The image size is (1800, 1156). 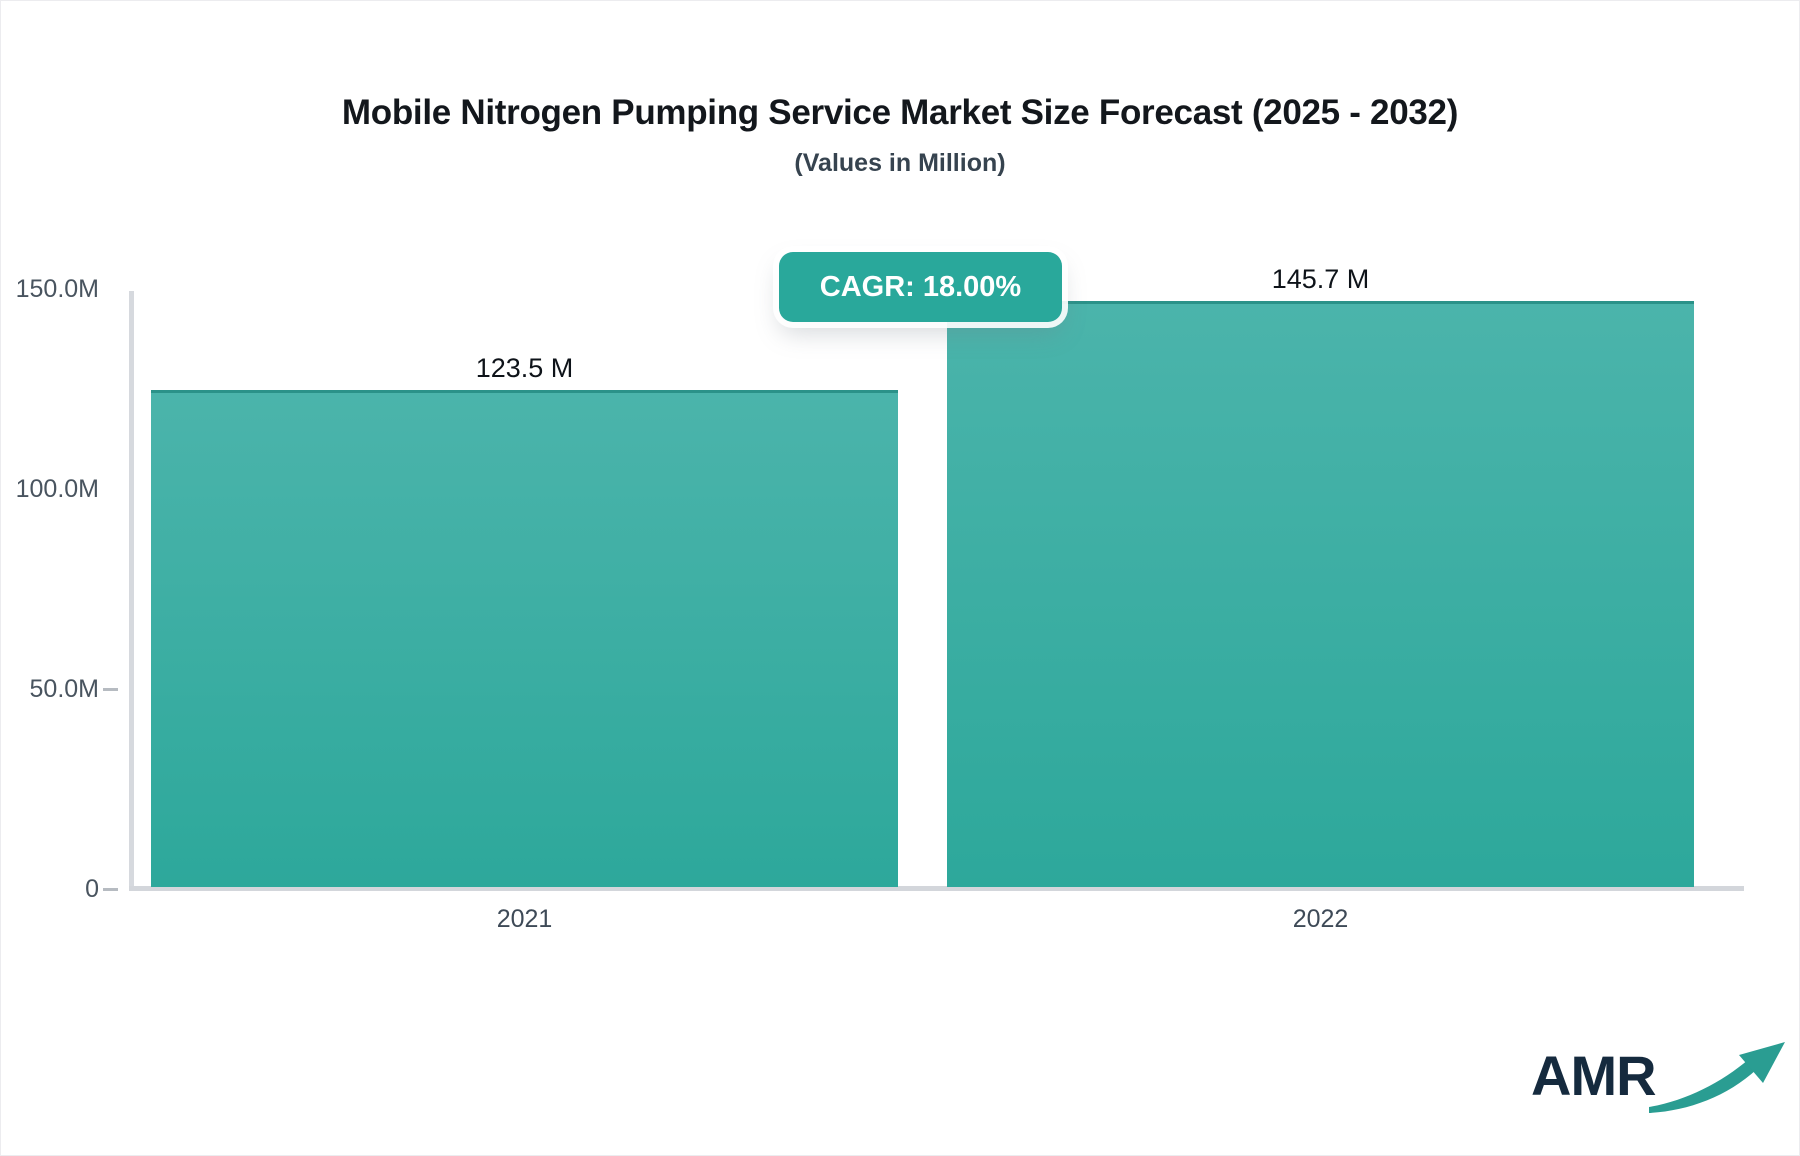 I want to click on growth-arrow-icon, so click(x=1717, y=1077).